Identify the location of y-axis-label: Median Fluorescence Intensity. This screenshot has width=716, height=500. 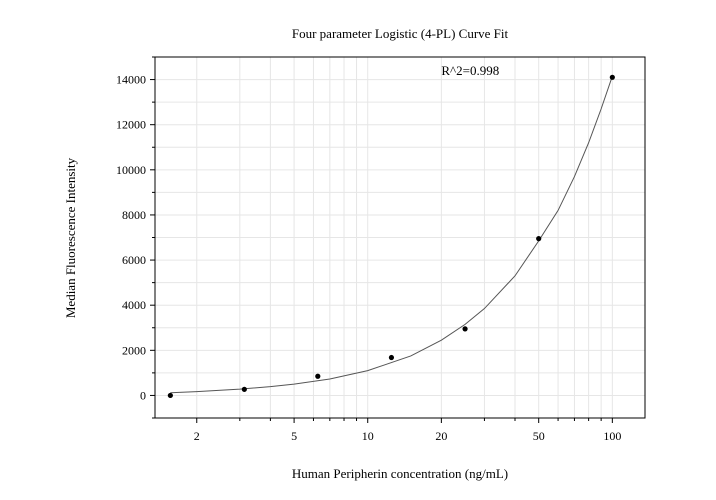
(70, 237).